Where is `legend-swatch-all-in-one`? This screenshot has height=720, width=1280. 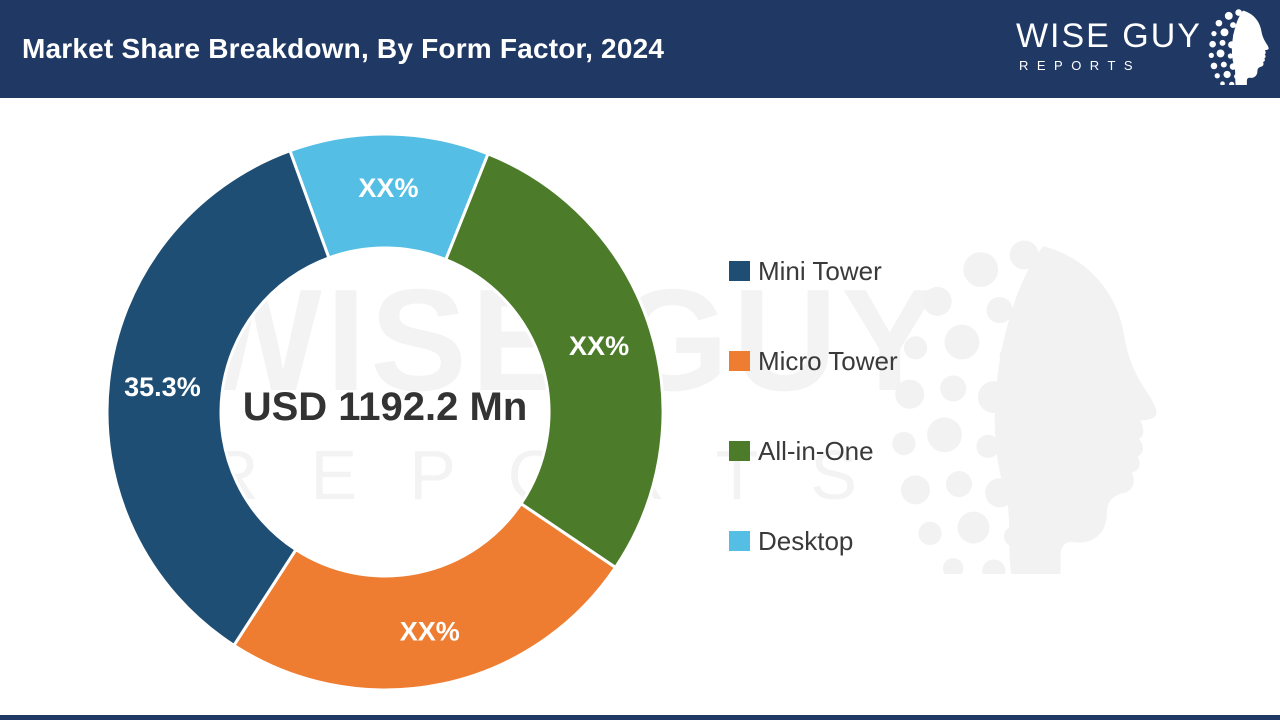
legend-swatch-all-in-one is located at coordinates (739, 451).